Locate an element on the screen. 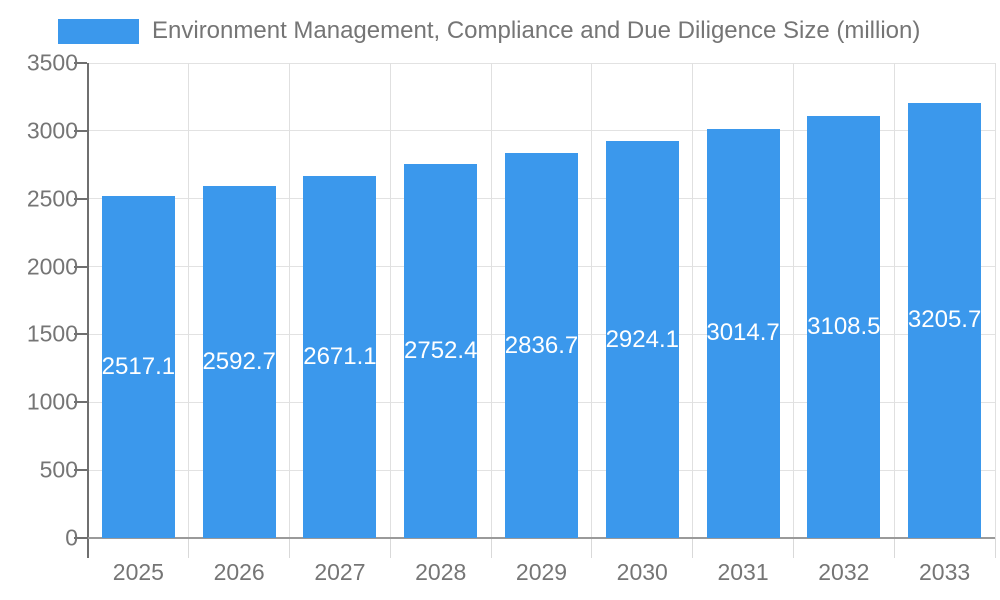 The width and height of the screenshot is (1000, 600). bar-value-label: 2752.4 is located at coordinates (441, 351).